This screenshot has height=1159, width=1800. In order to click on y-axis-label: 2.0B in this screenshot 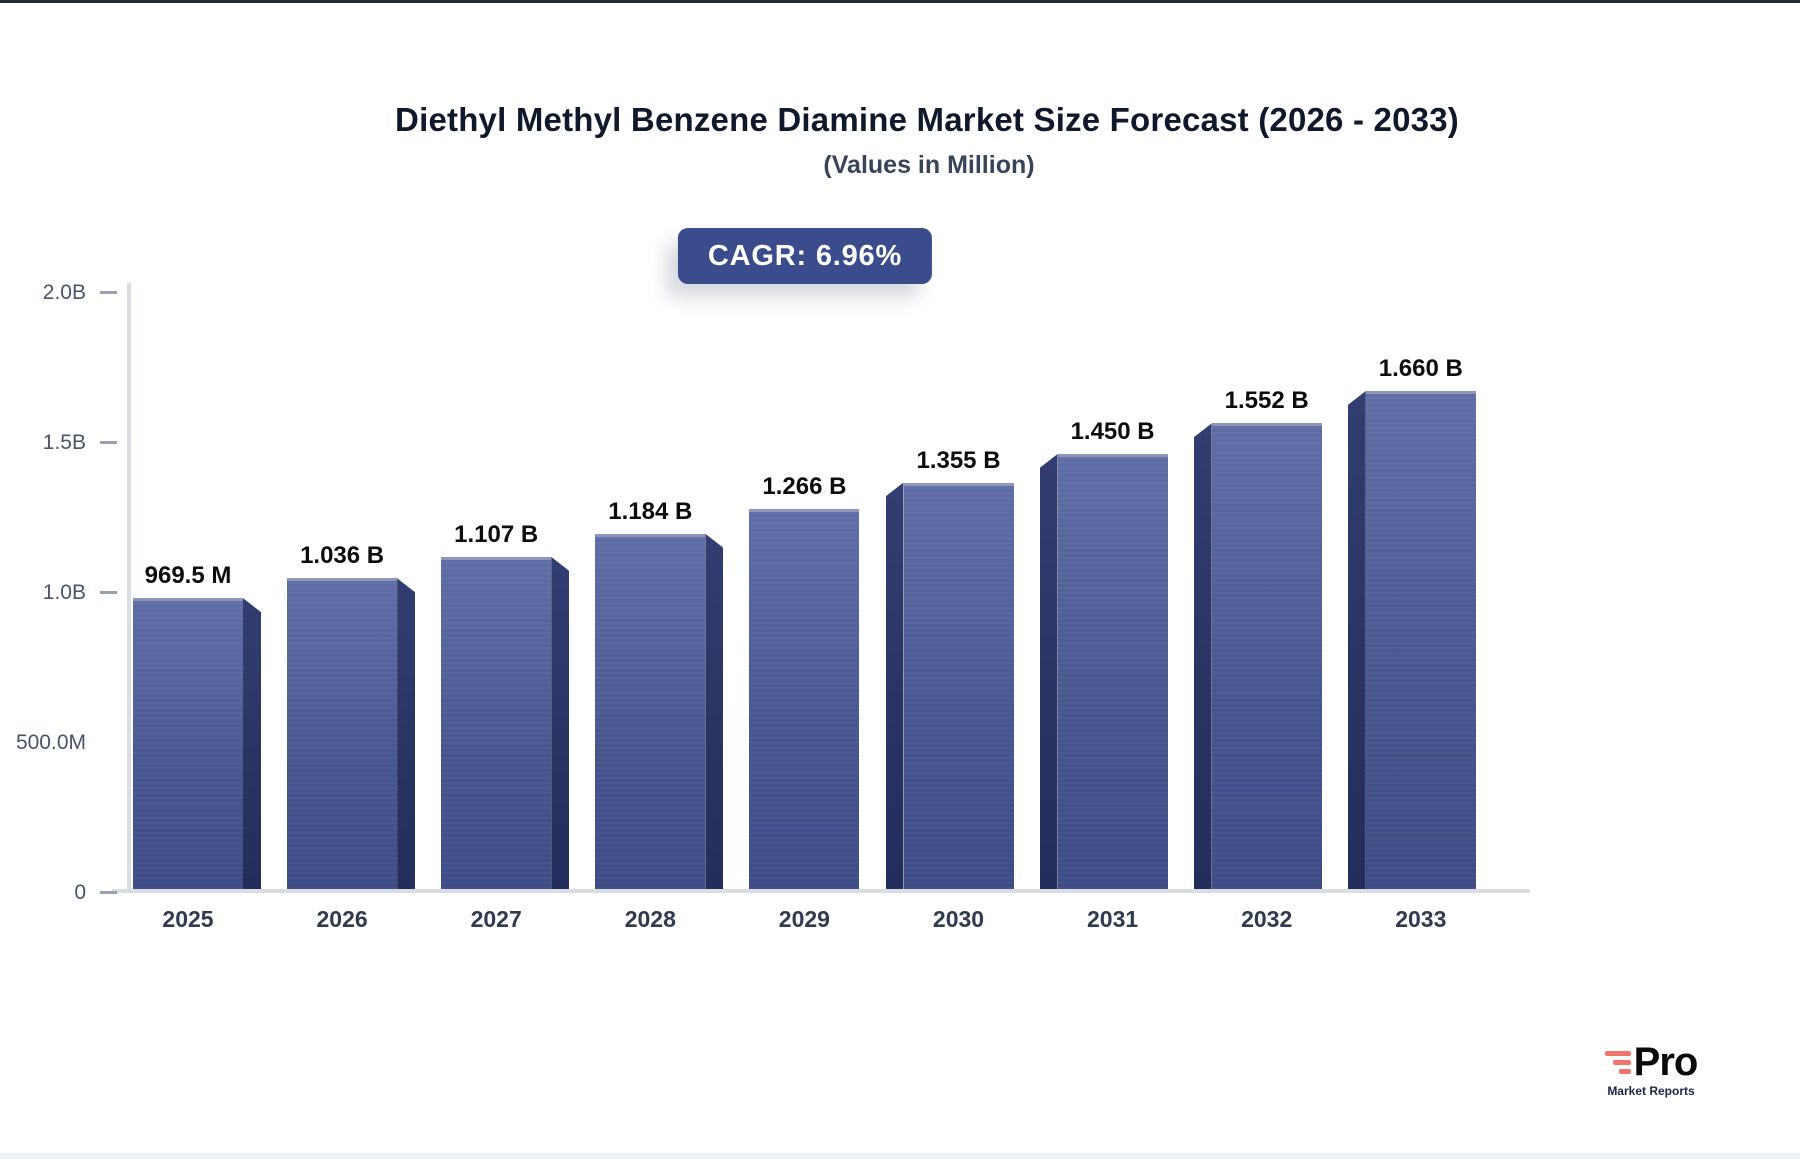, I will do `click(64, 292)`.